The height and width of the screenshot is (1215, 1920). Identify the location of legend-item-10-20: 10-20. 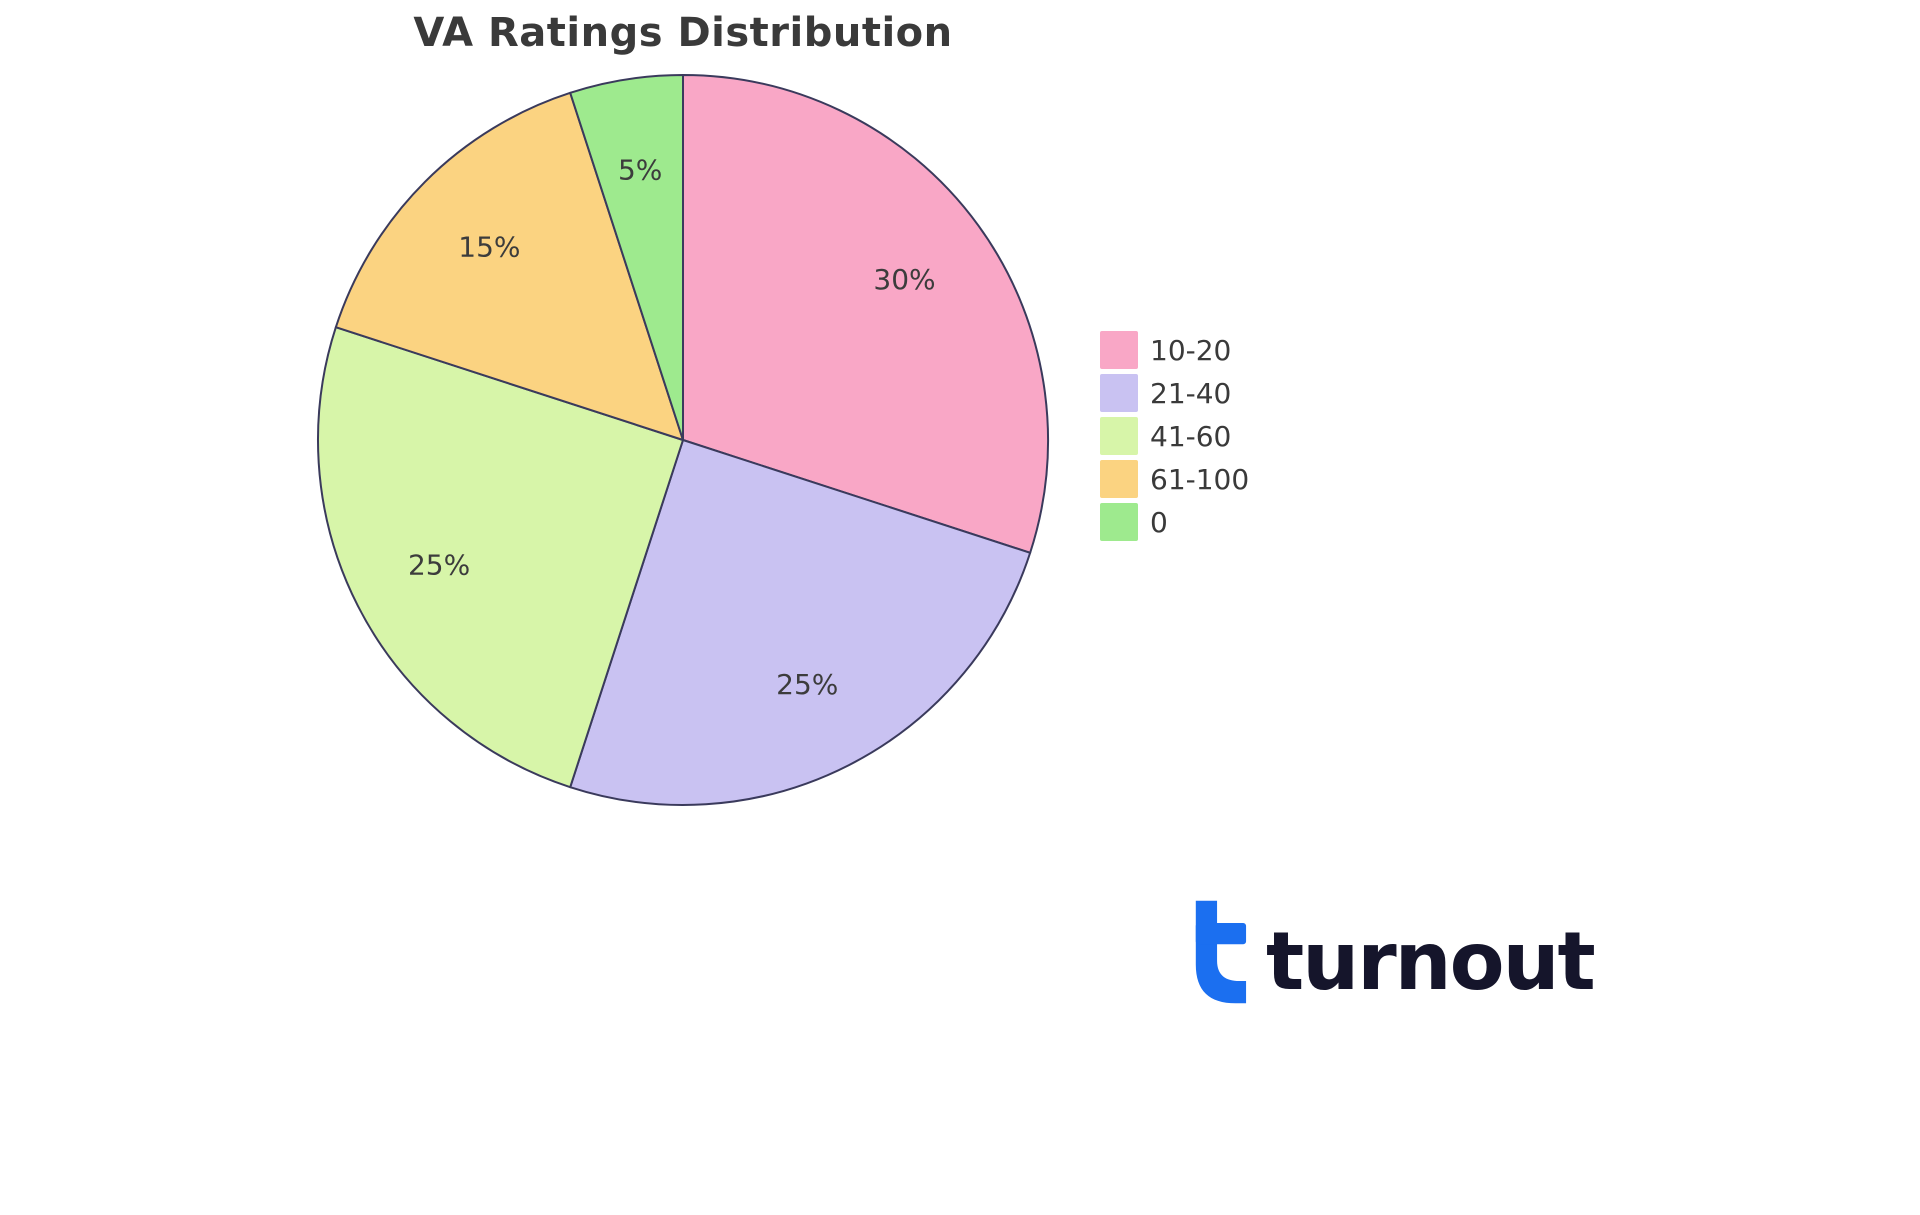
(1174, 350).